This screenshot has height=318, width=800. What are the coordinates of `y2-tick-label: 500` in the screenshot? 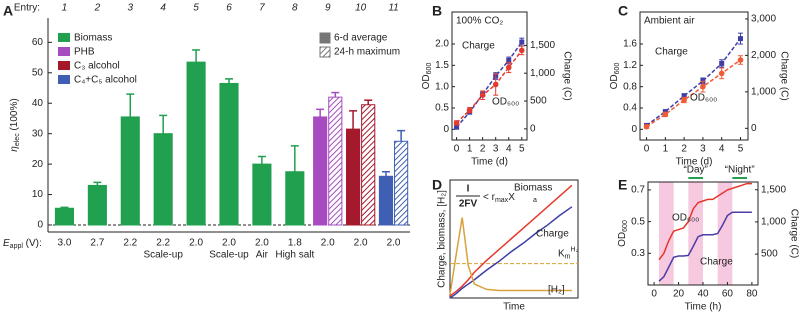 It's located at (769, 254).